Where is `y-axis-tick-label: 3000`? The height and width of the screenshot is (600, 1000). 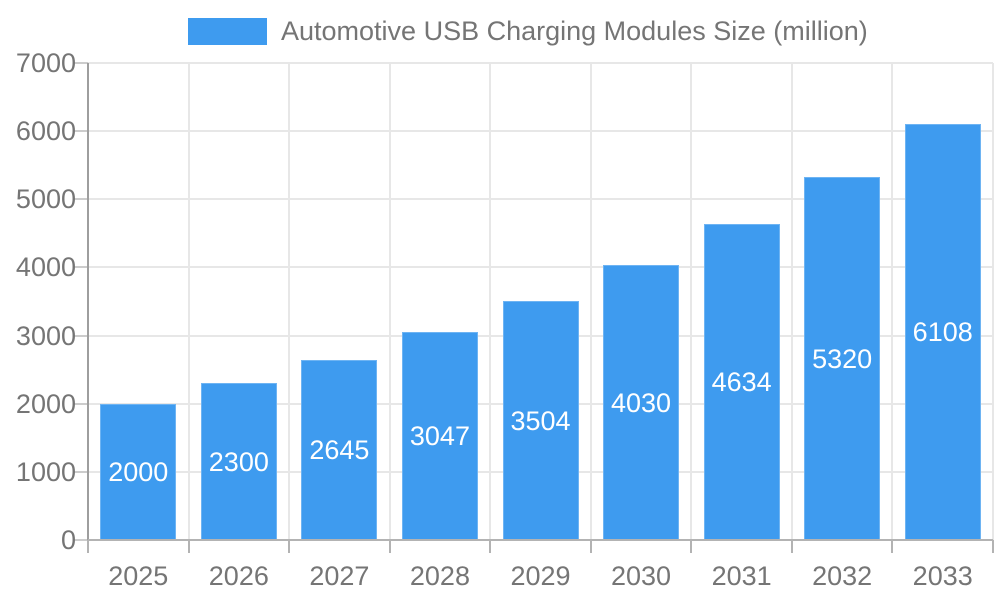
y-axis-tick-label: 3000 is located at coordinates (45, 335).